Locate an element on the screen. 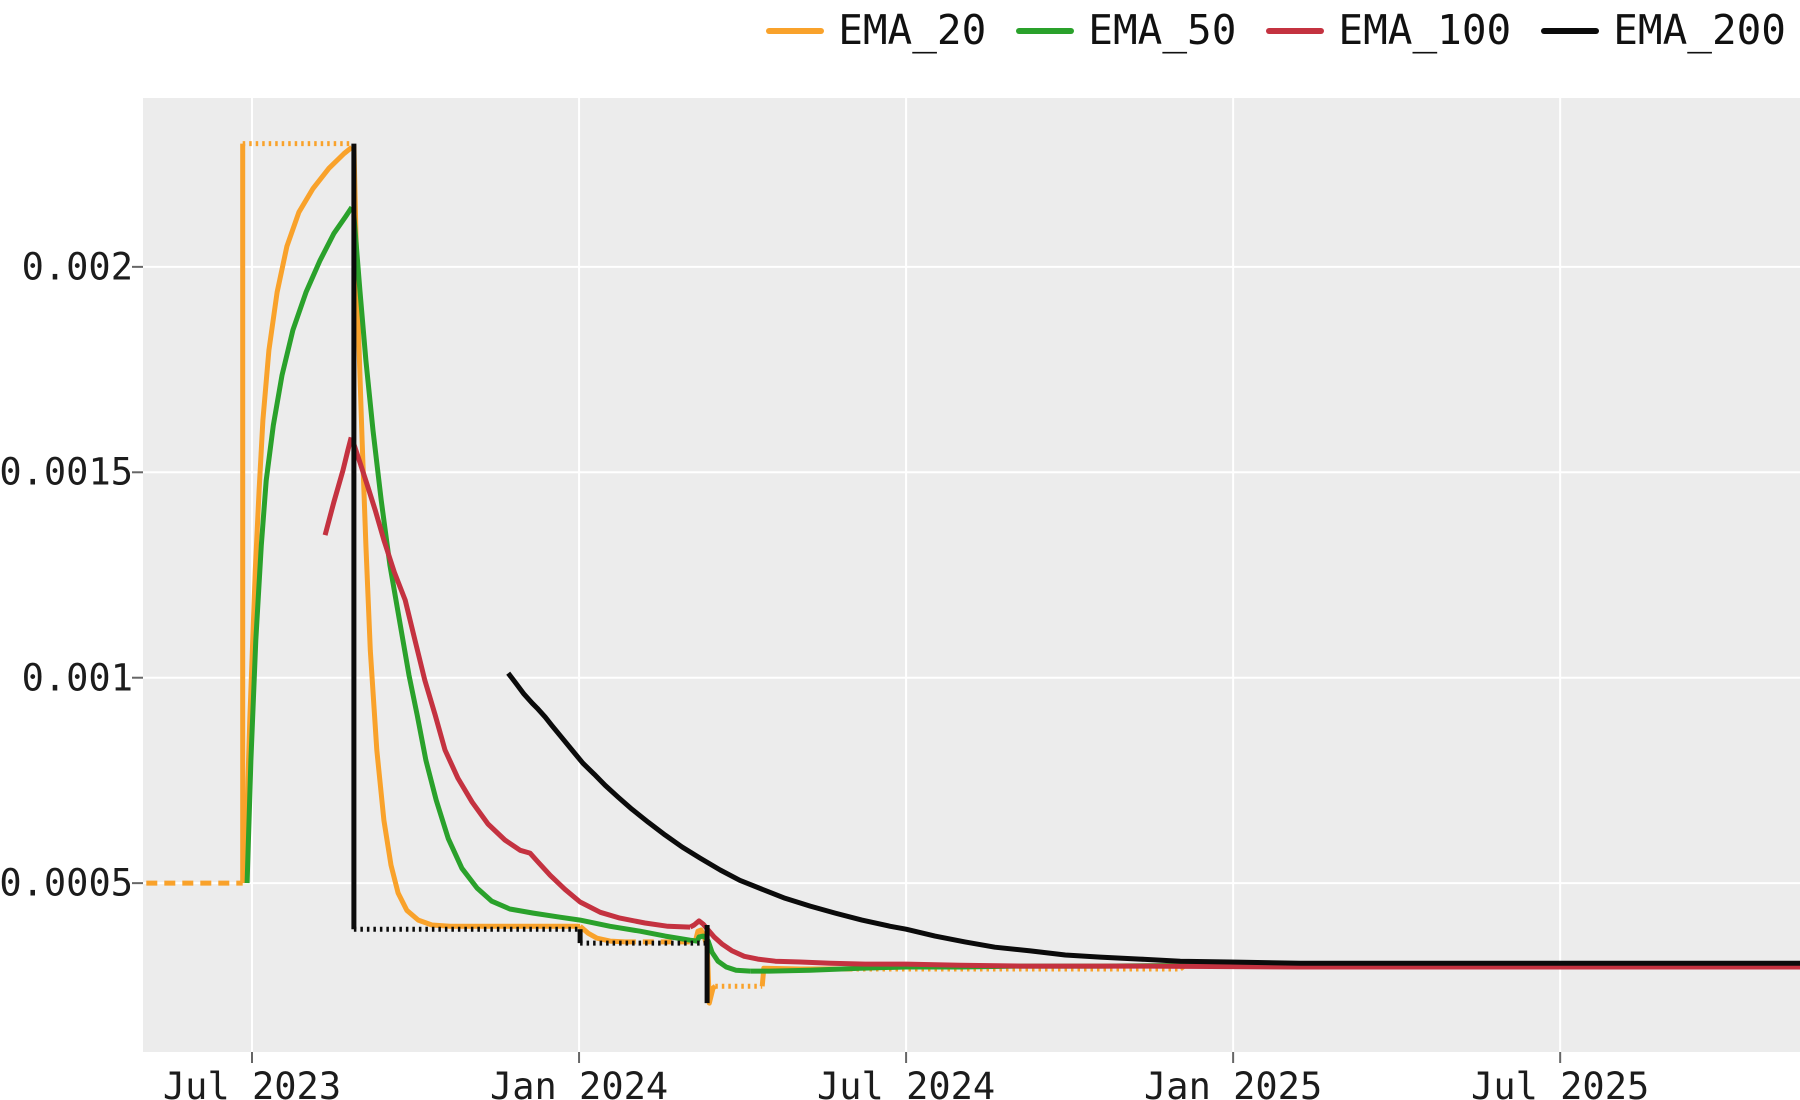  x-tick-label: Jan 2024 is located at coordinates (579, 1082).